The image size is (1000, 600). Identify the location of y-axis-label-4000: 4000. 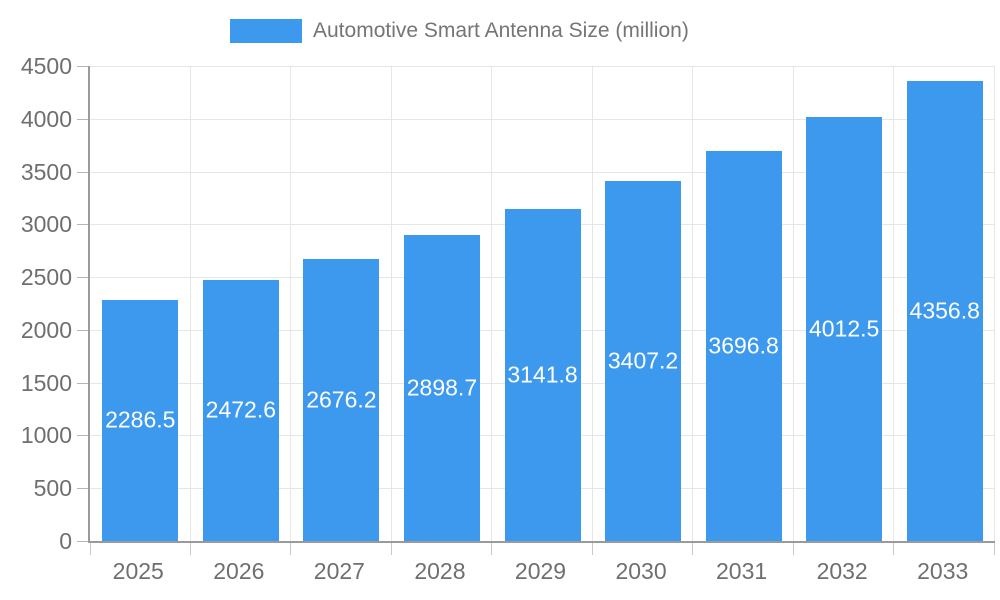
(46, 118).